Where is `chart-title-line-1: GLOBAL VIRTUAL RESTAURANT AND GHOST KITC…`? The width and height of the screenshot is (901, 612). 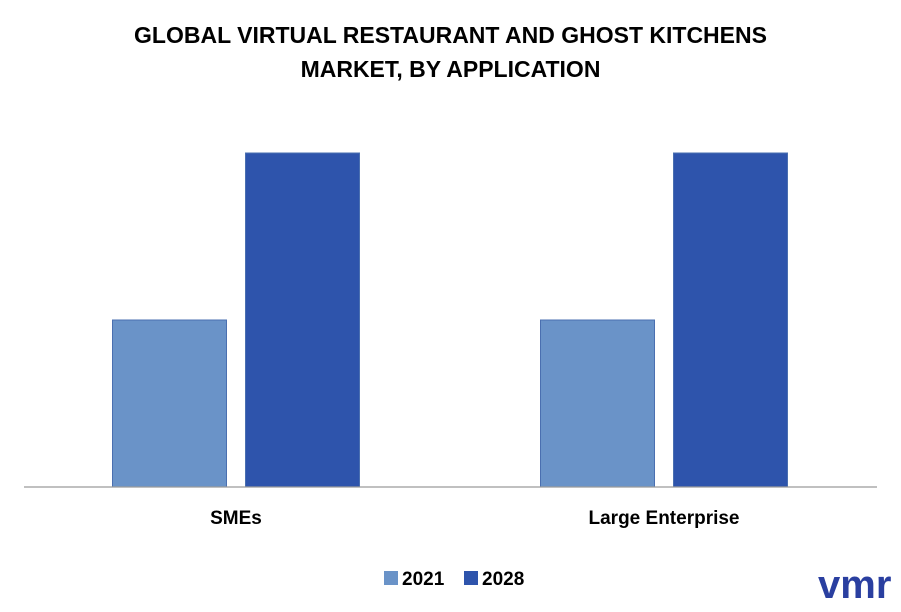 chart-title-line-1: GLOBAL VIRTUAL RESTAURANT AND GHOST KITC… is located at coordinates (450, 35).